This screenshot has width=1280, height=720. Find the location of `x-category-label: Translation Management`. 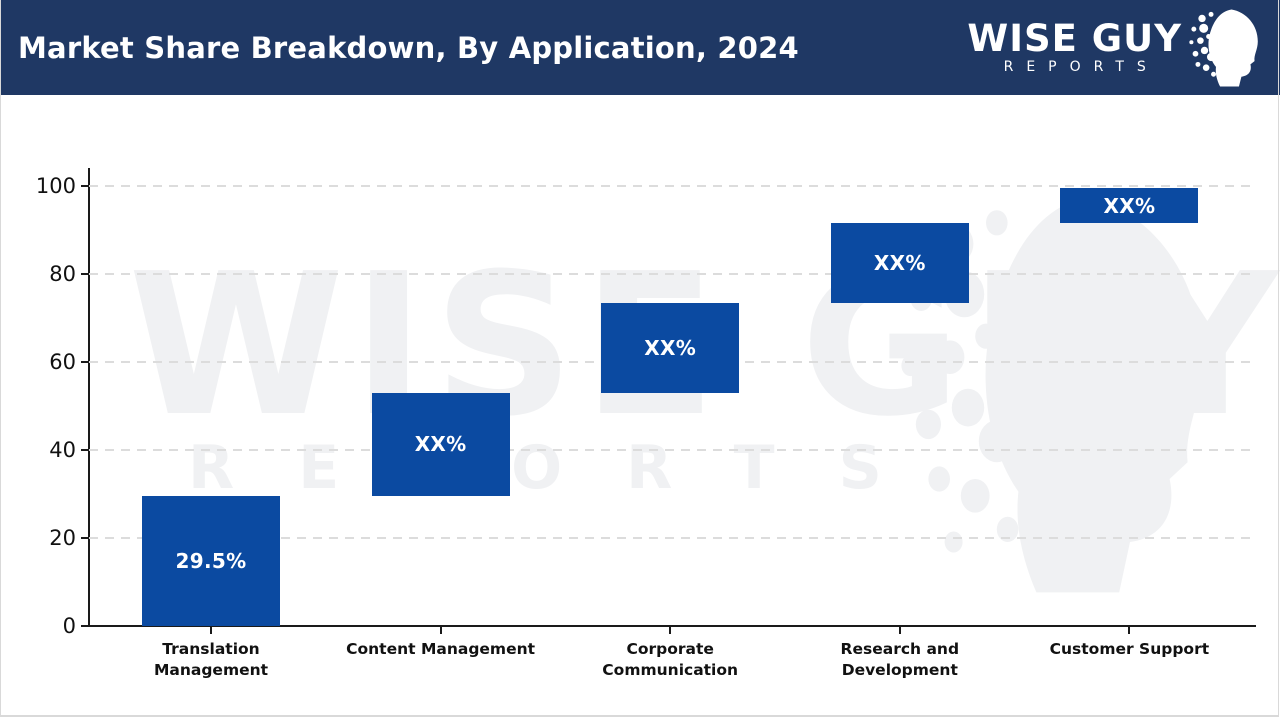

x-category-label: Translation Management is located at coordinates (211, 659).